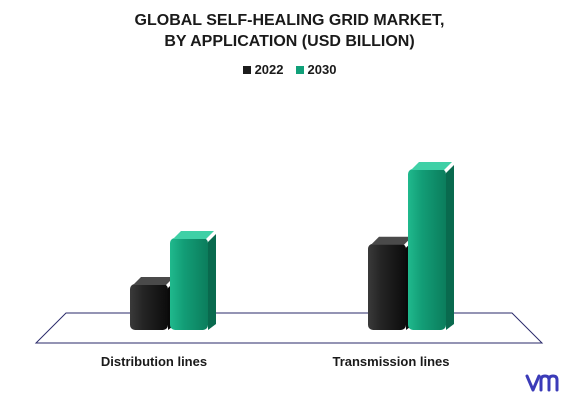 This screenshot has width=579, height=402. What do you see at coordinates (275, 361) in the screenshot?
I see `chart-category-labels: Distribution lines Transmission lines` at bounding box center [275, 361].